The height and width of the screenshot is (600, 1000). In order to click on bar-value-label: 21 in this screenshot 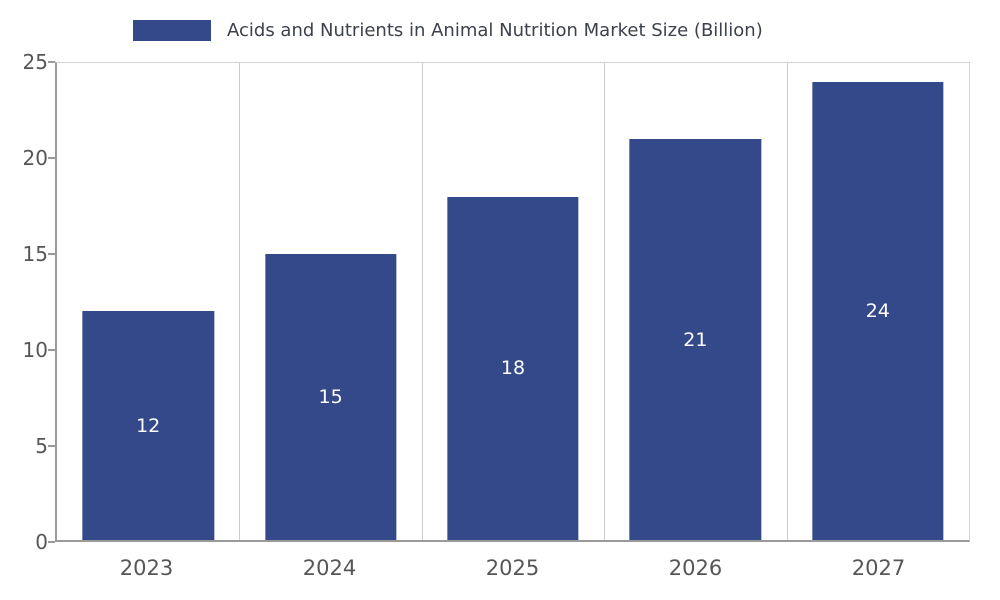, I will do `click(695, 339)`.